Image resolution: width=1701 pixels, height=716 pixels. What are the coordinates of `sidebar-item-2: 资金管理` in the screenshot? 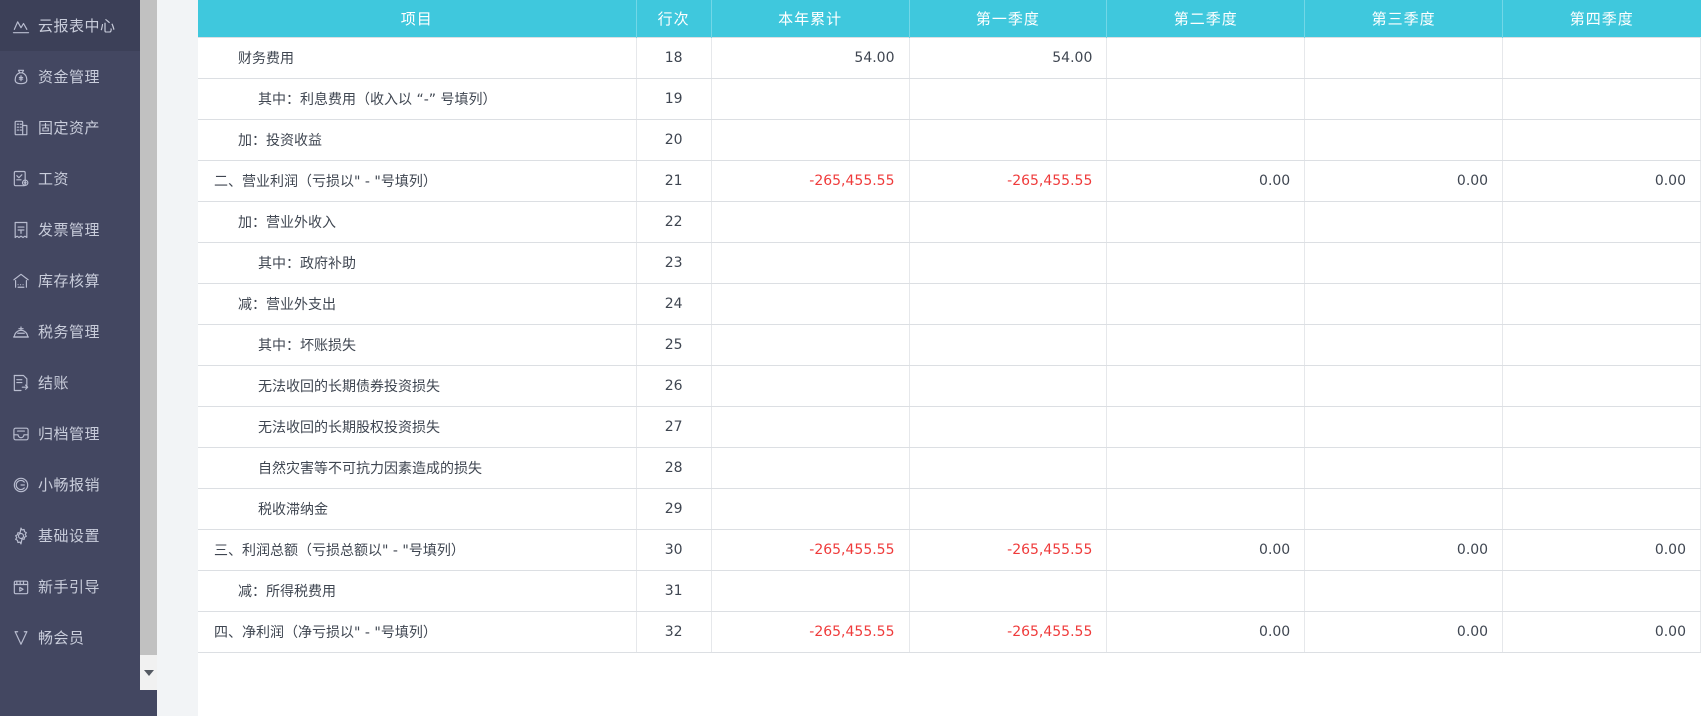 It's located at (86, 76).